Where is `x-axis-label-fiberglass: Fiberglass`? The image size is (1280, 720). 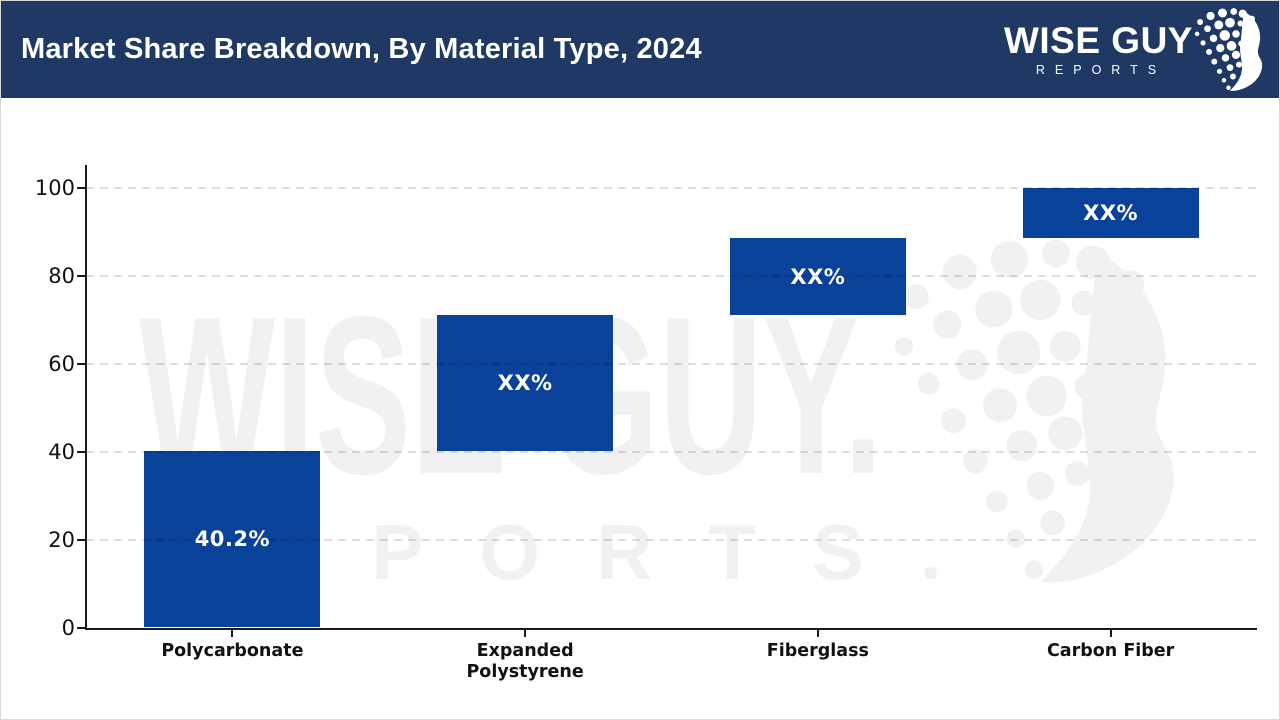
x-axis-label-fiberglass: Fiberglass is located at coordinates (817, 651).